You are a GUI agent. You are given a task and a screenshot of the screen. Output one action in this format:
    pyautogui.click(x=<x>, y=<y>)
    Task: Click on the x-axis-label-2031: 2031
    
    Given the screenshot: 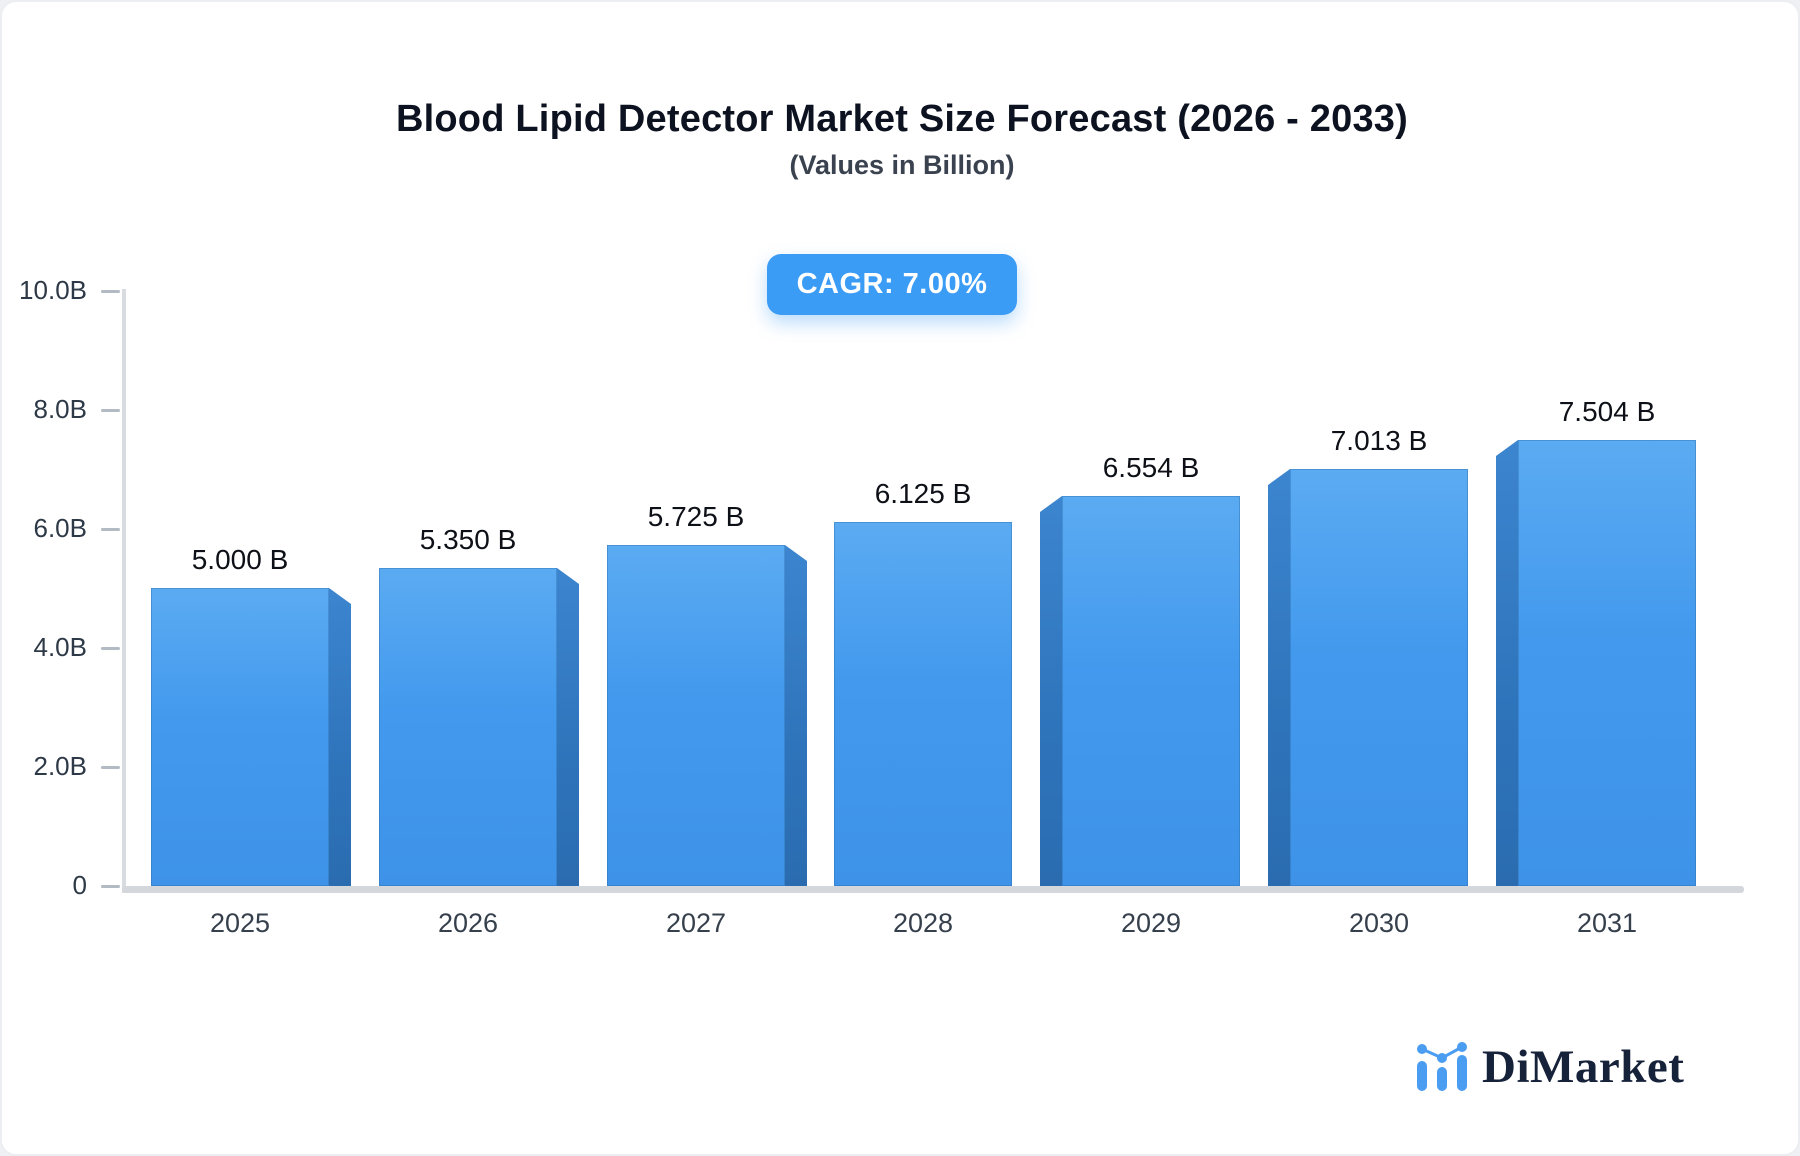 What is the action you would take?
    pyautogui.click(x=1607, y=923)
    